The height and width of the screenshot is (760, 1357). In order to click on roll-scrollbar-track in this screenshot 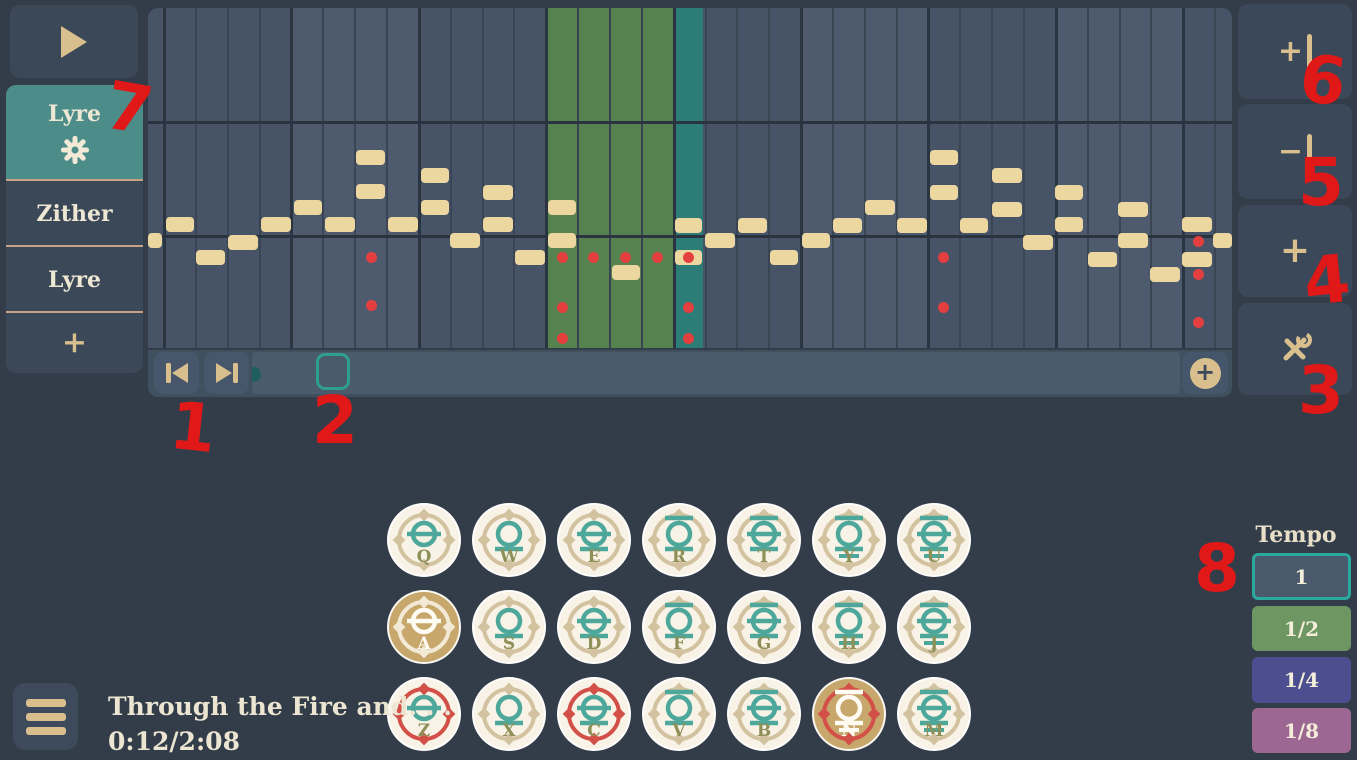, I will do `click(716, 373)`.